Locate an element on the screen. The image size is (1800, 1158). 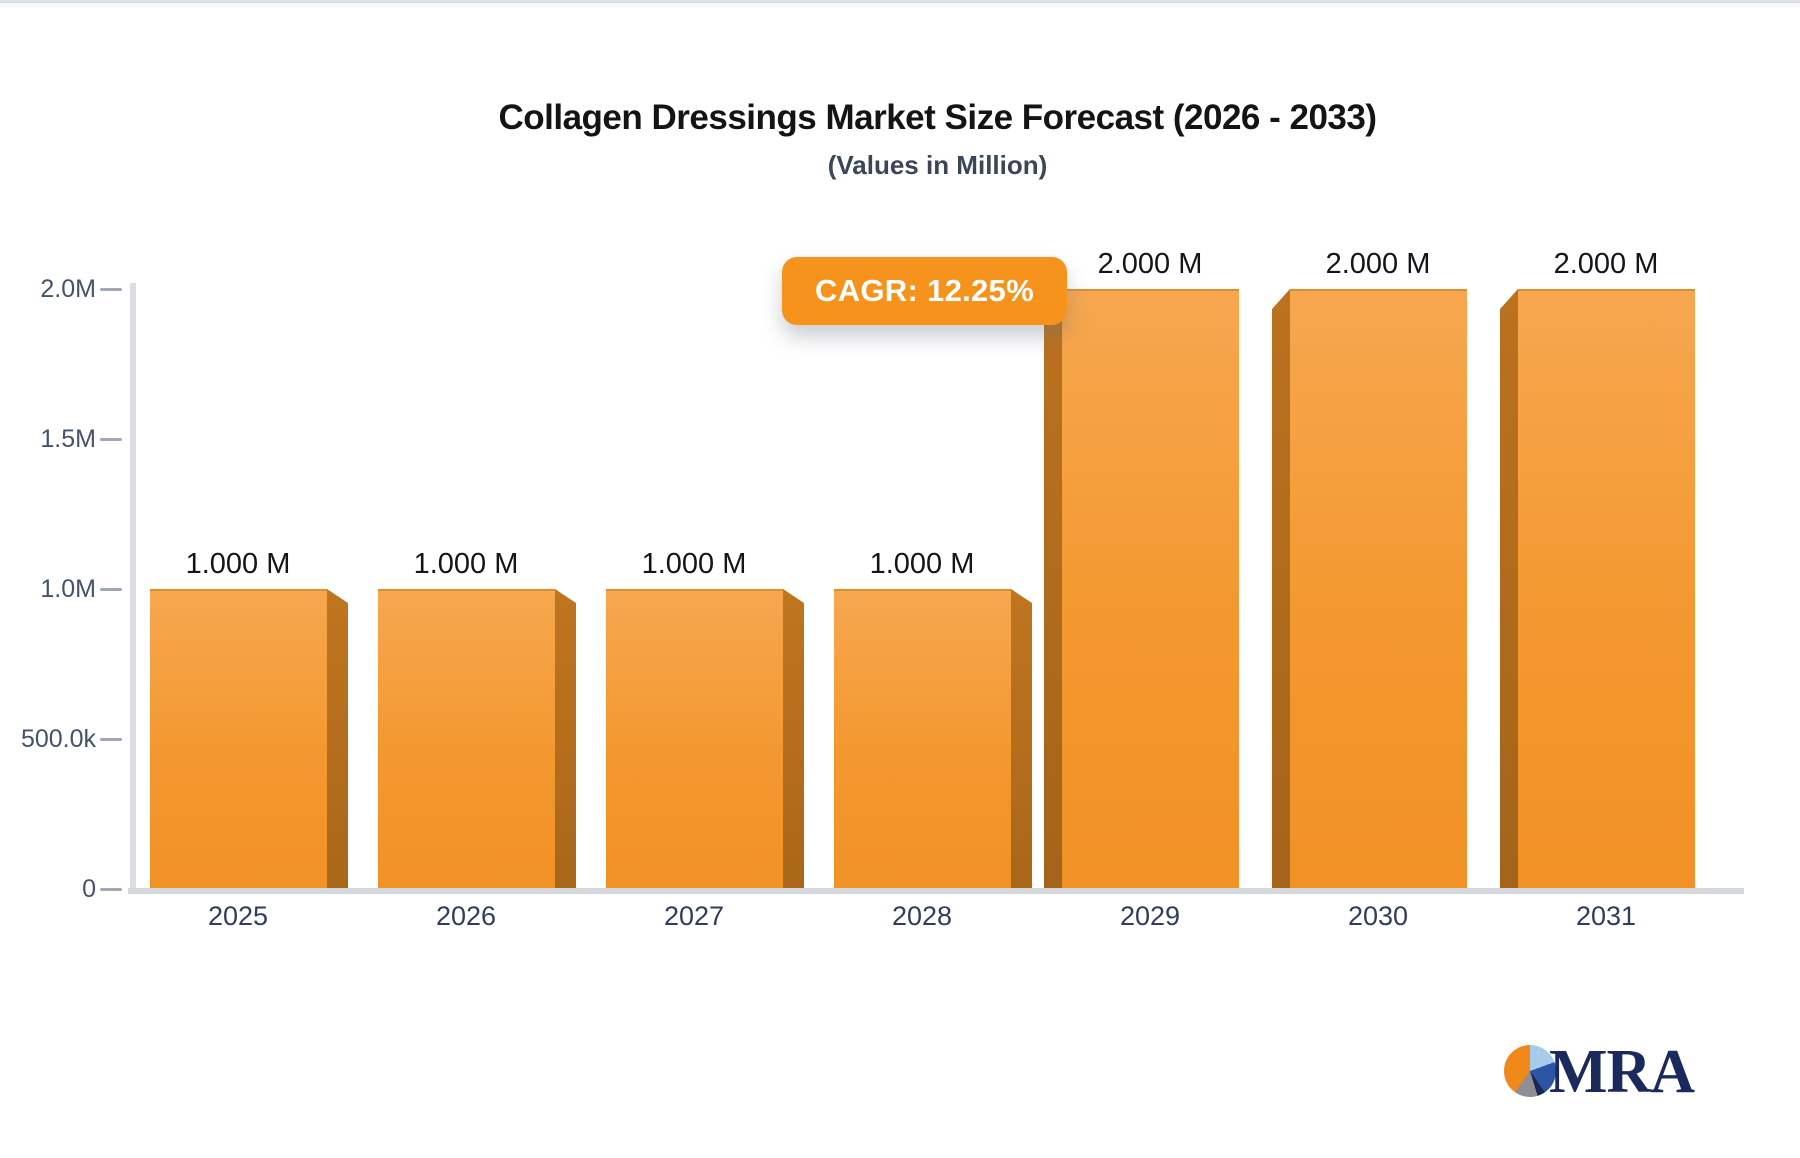
bar-value-label-2026: 1.000 M is located at coordinates (466, 564).